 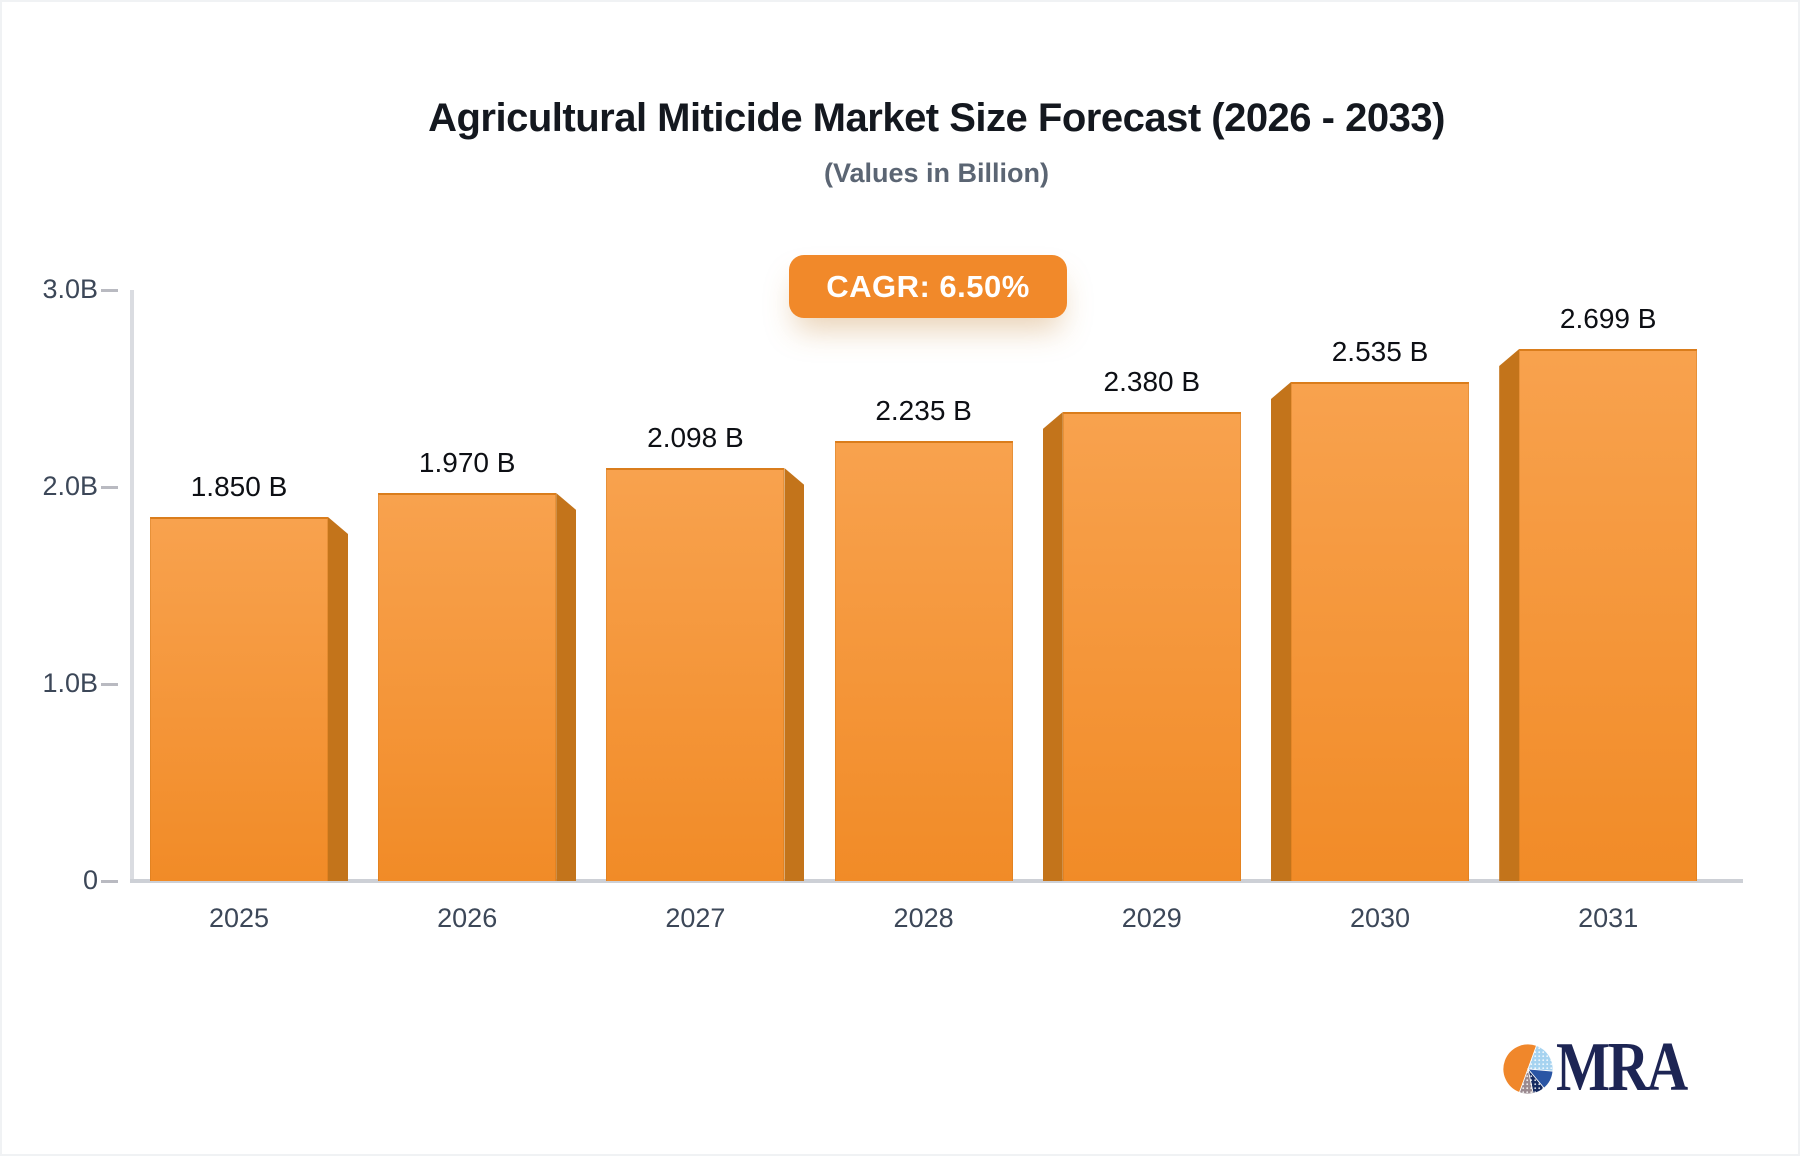 What do you see at coordinates (467, 687) in the screenshot?
I see `bar-2026` at bounding box center [467, 687].